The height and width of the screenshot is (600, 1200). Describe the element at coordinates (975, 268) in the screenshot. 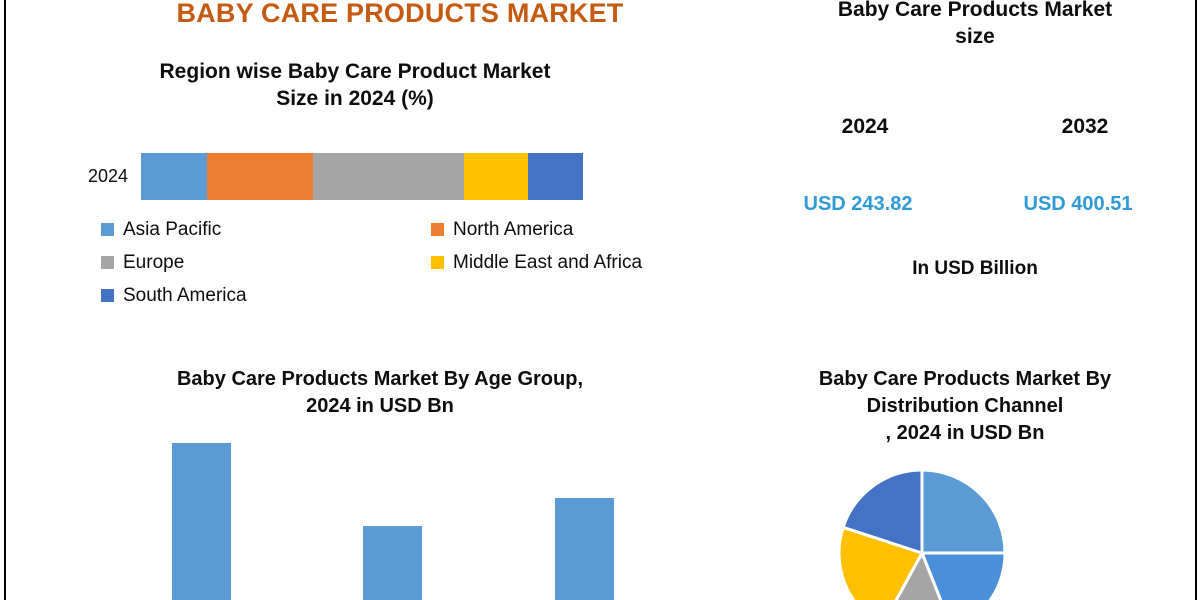

I see `market-size-unit-label: In USD Billion` at that location.